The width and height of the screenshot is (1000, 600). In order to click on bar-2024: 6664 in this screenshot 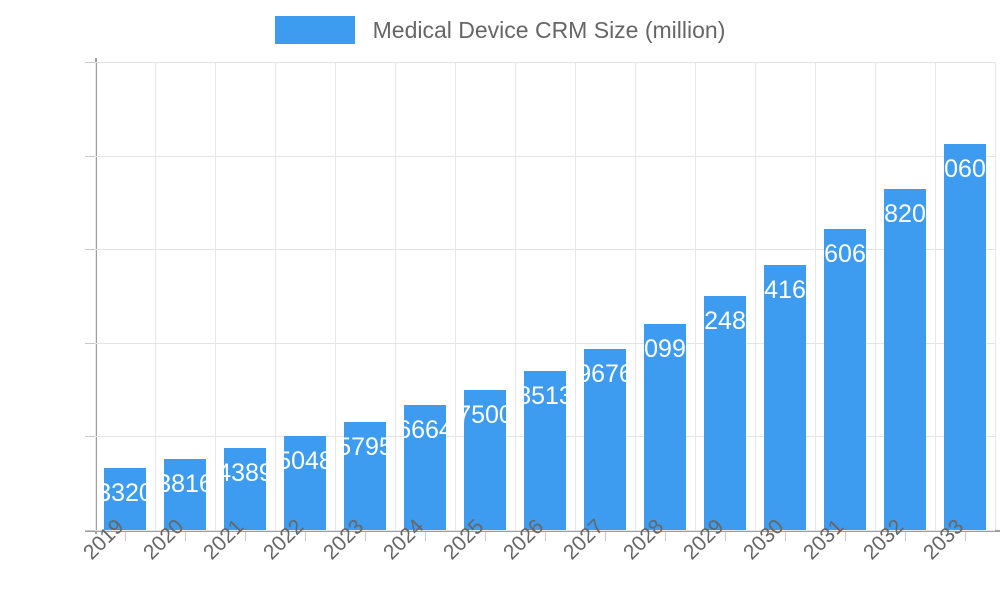, I will do `click(425, 296)`.